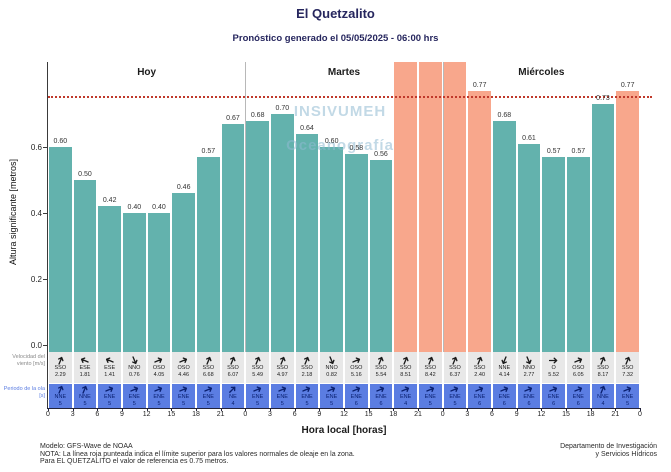  Describe the element at coordinates (257, 367) in the screenshot. I see `wind-cell: SSO 5.49` at that location.